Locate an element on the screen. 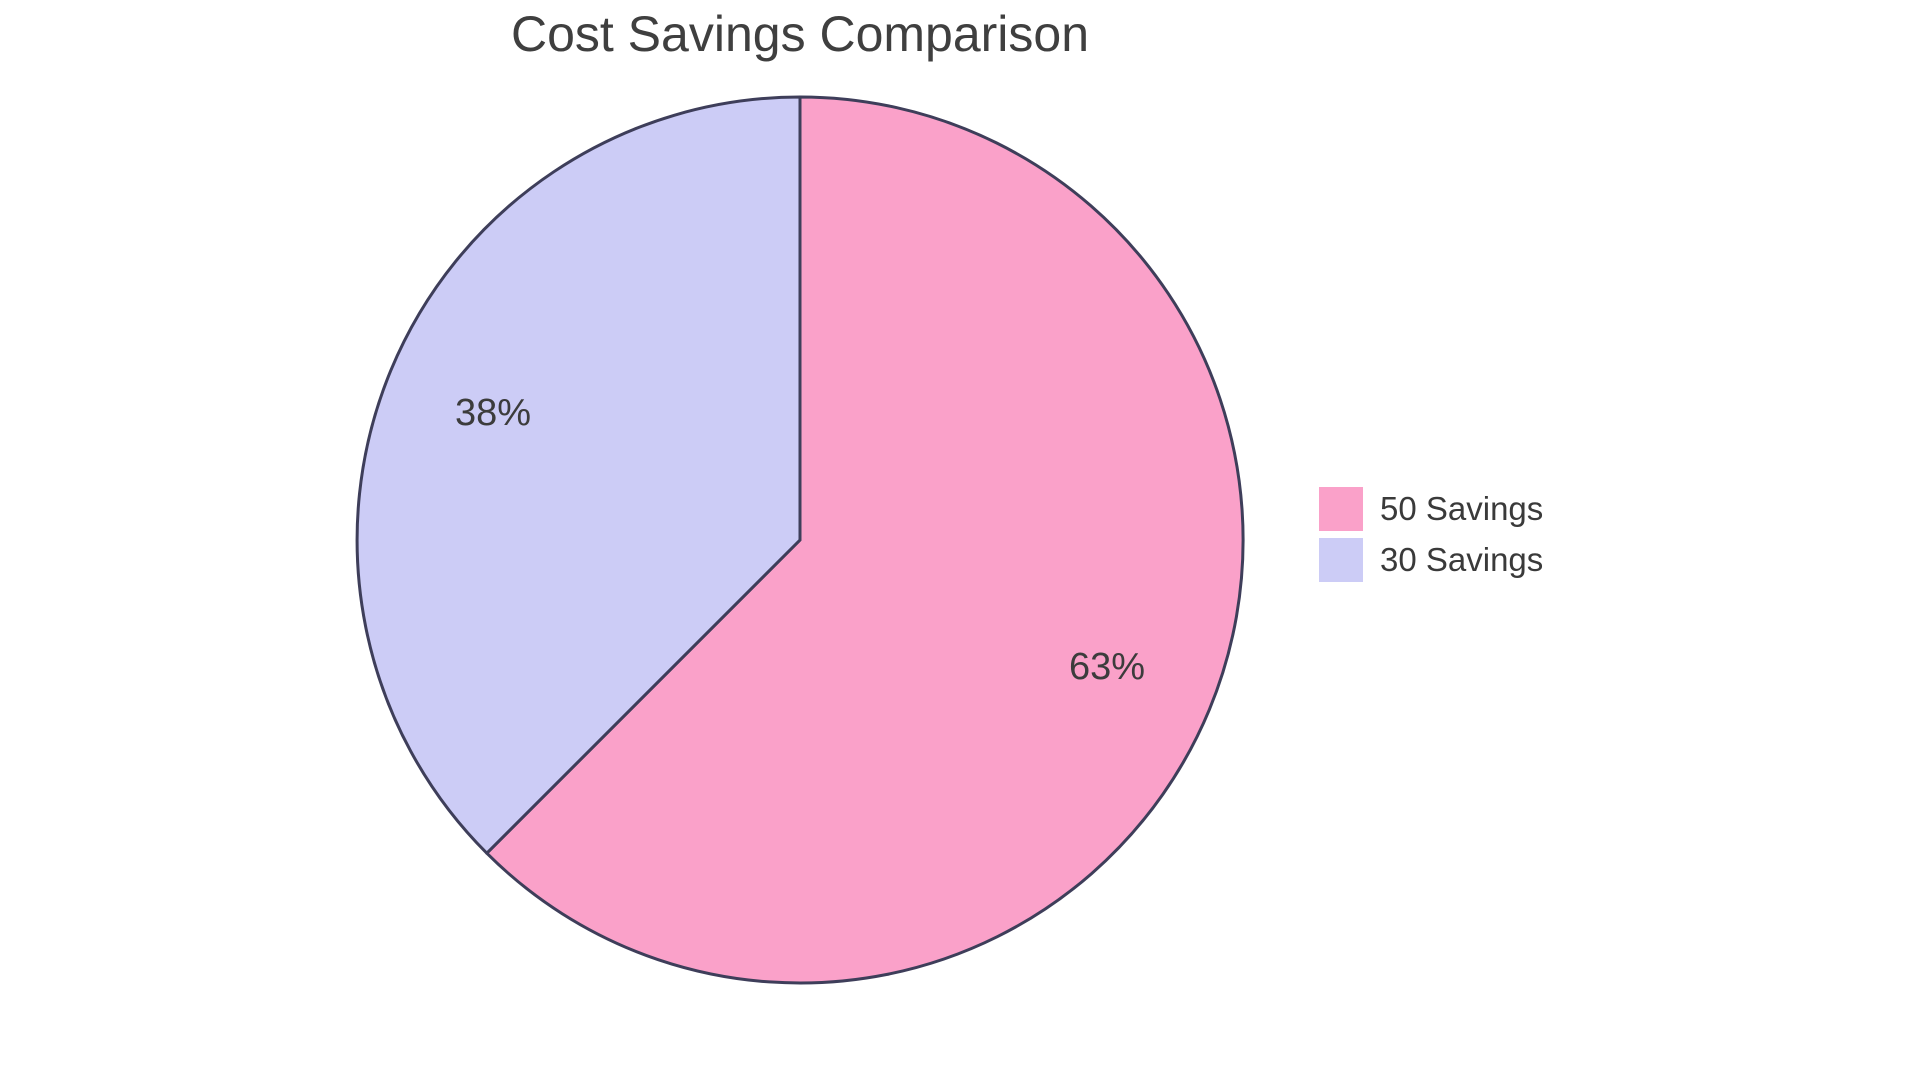 The image size is (1920, 1083). legend-label-30-savings: 30 Savings is located at coordinates (1462, 559).